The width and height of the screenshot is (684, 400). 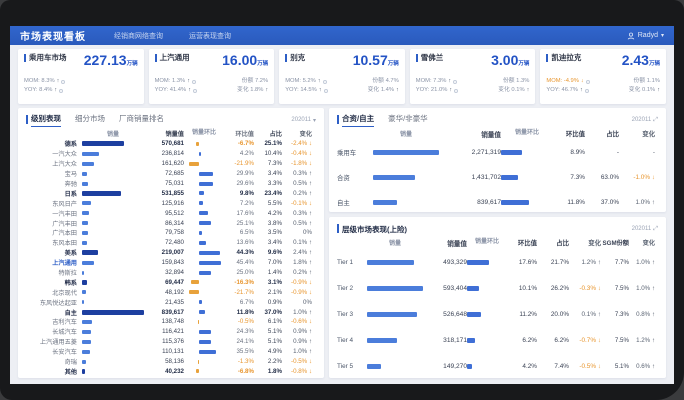 I want to click on kpi-card: 乘用车市场 227.13万辆 MOM: 8.3% ↑ YOY: 8.4% ↑, so click(x=81, y=76).